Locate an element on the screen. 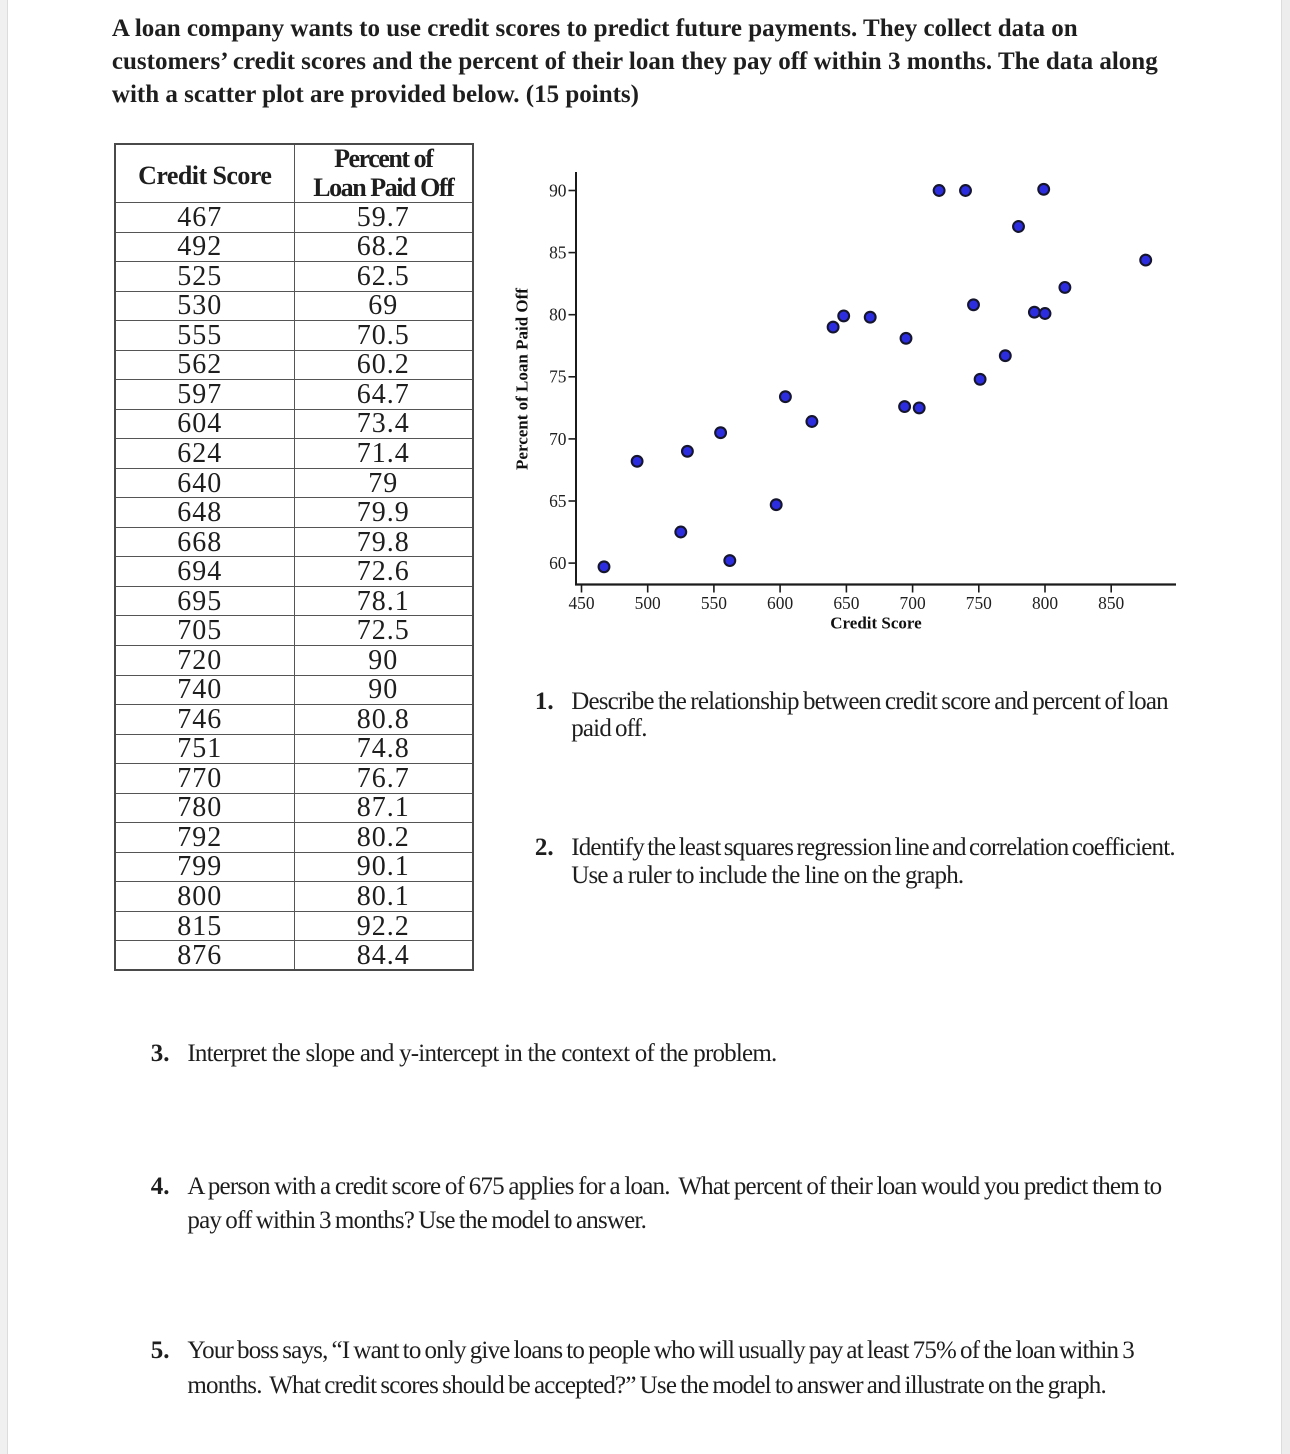 Image resolution: width=1290 pixels, height=1454 pixels. svg-text: 65 is located at coordinates (558, 501).